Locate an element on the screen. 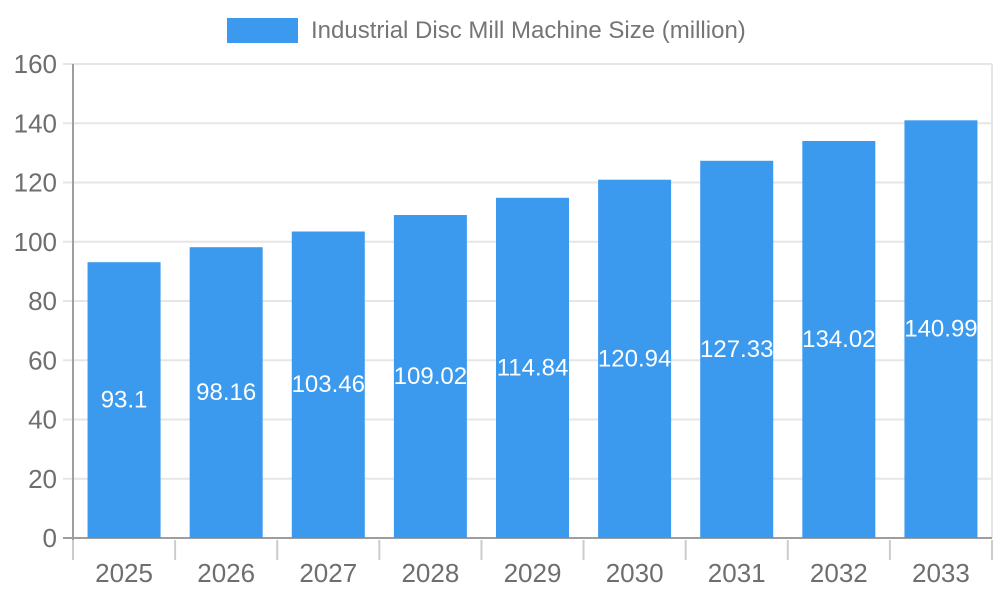  y-axis-label-60: 60 is located at coordinates (42, 360).